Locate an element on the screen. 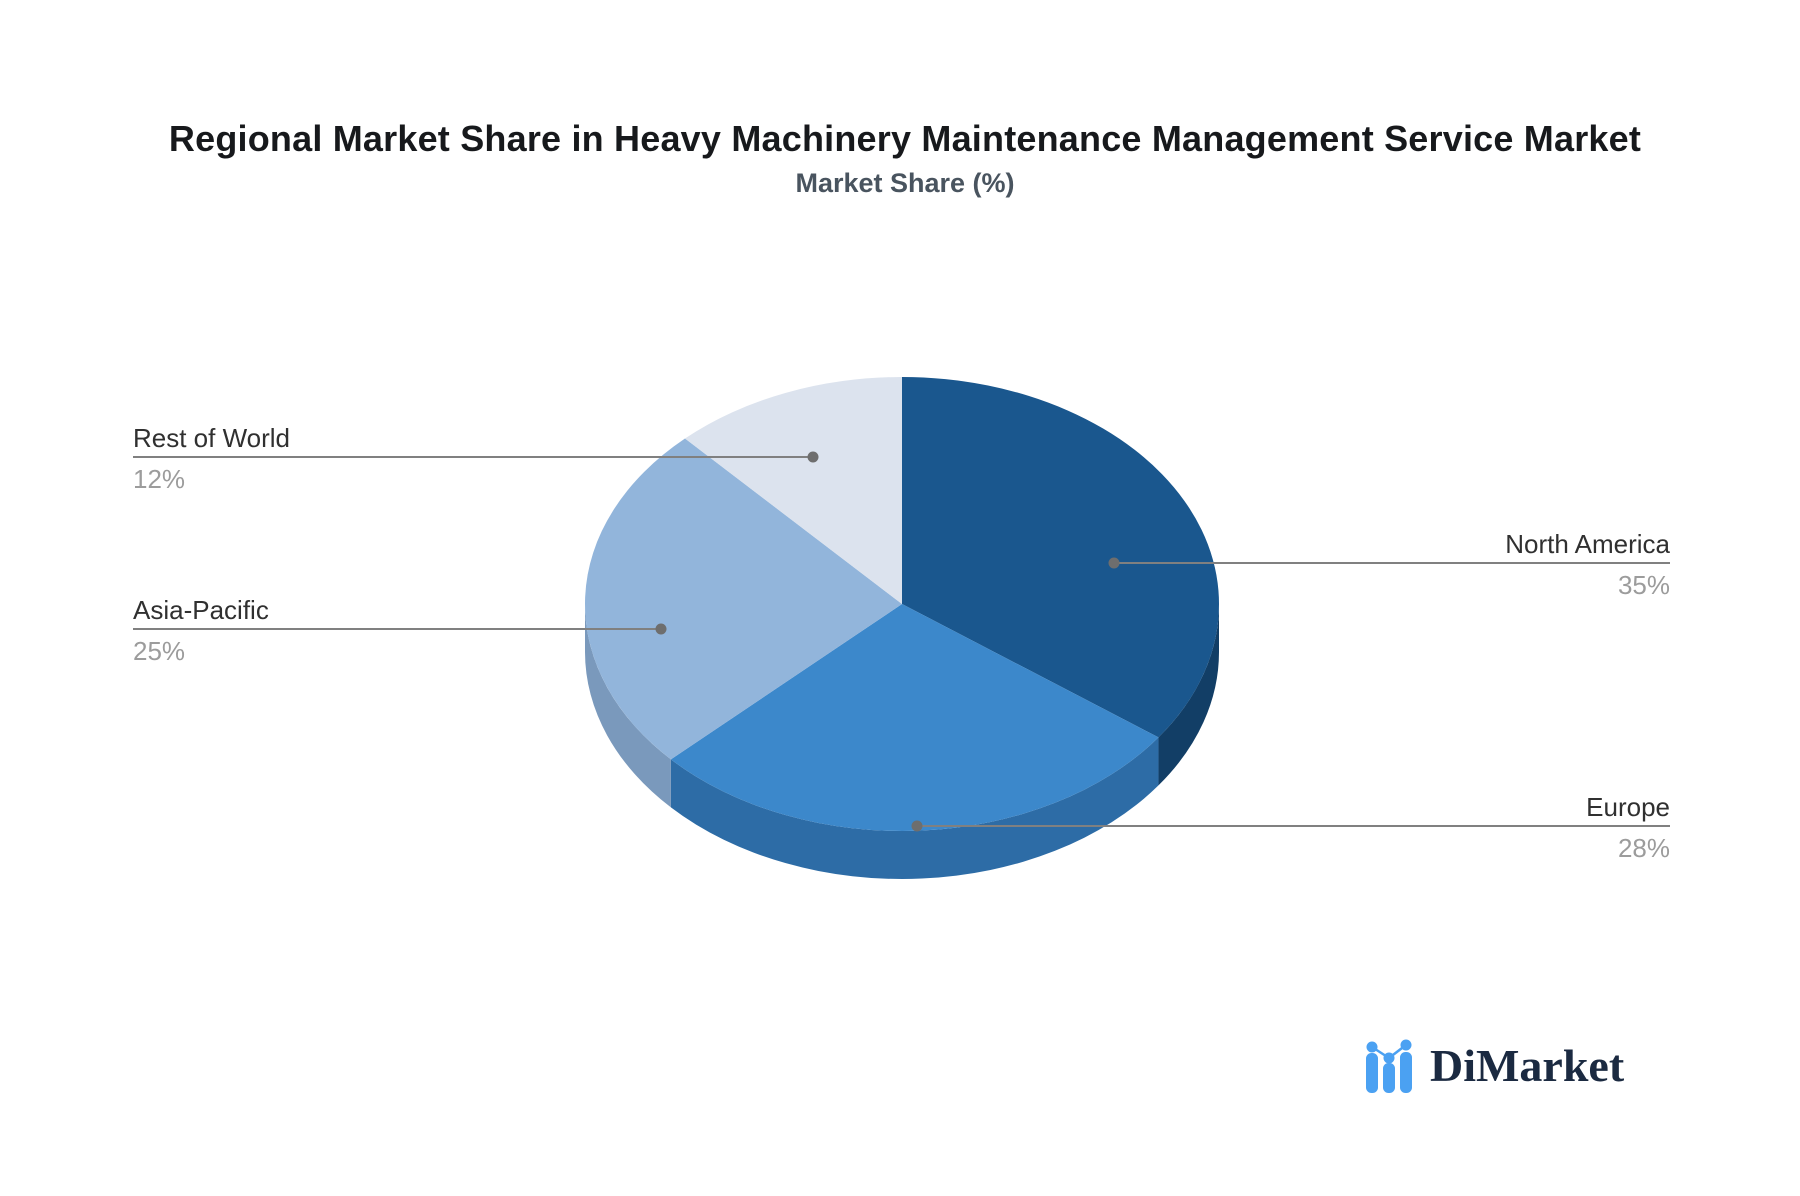 The image size is (1800, 1196). slice-value-europe: 28% is located at coordinates (1644, 848).